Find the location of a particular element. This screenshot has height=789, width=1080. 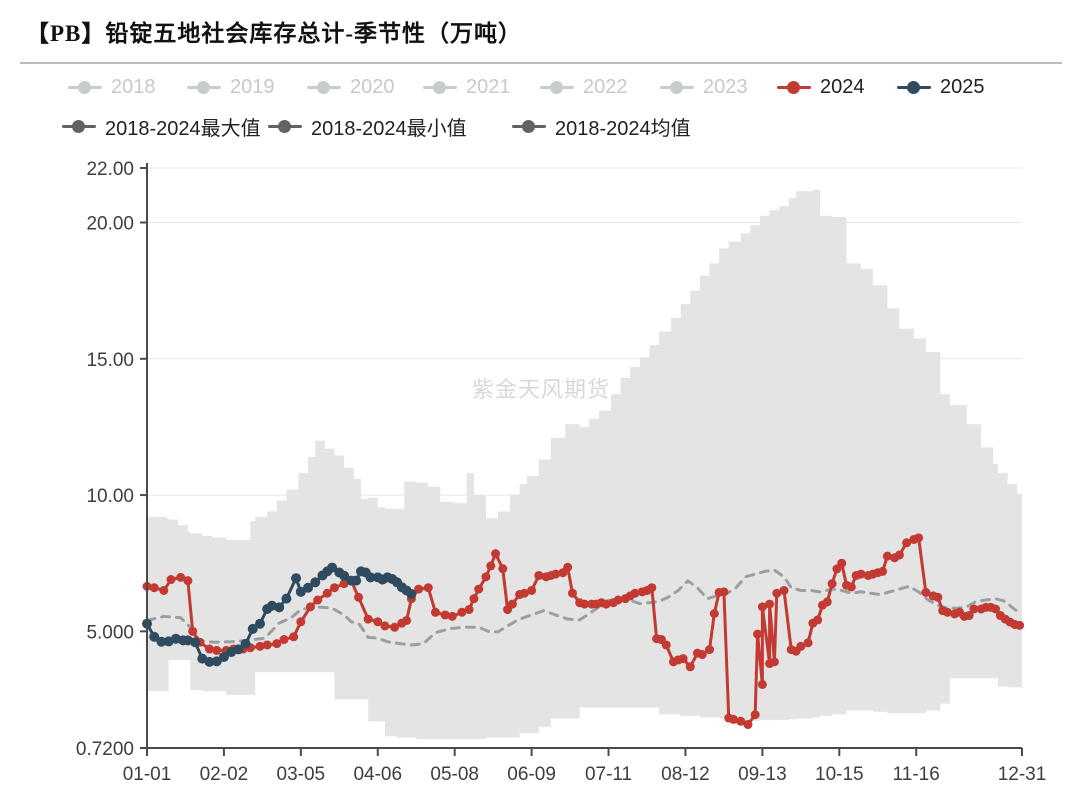

legend-label: 2020 is located at coordinates (372, 86).